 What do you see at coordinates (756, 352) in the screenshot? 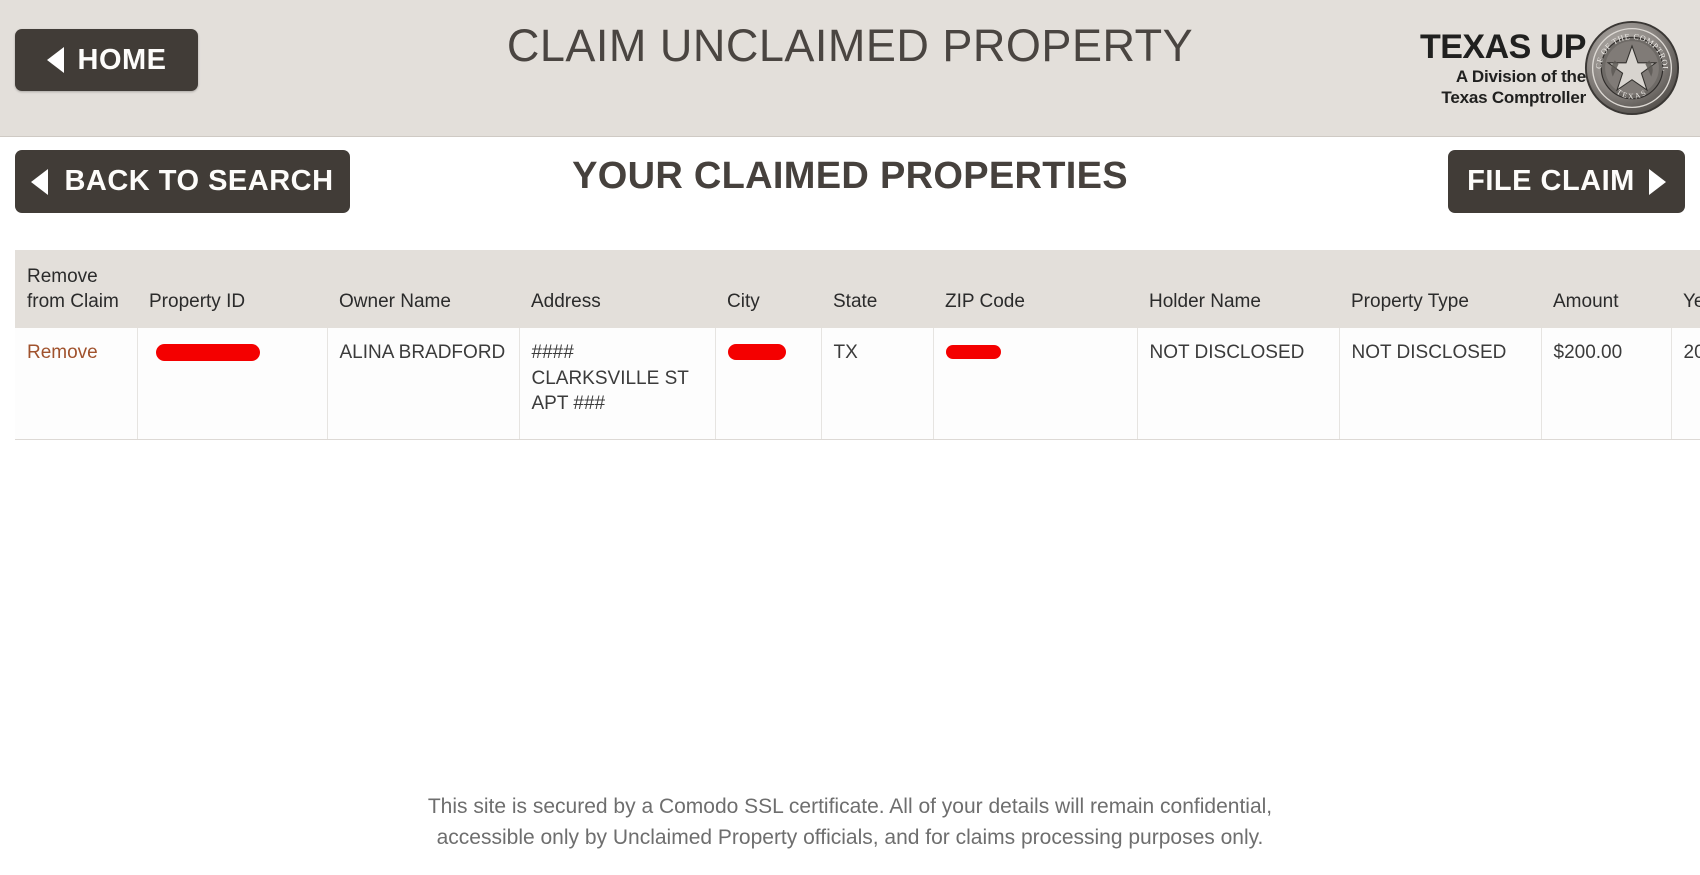
I see `redaction-mark-city` at bounding box center [756, 352].